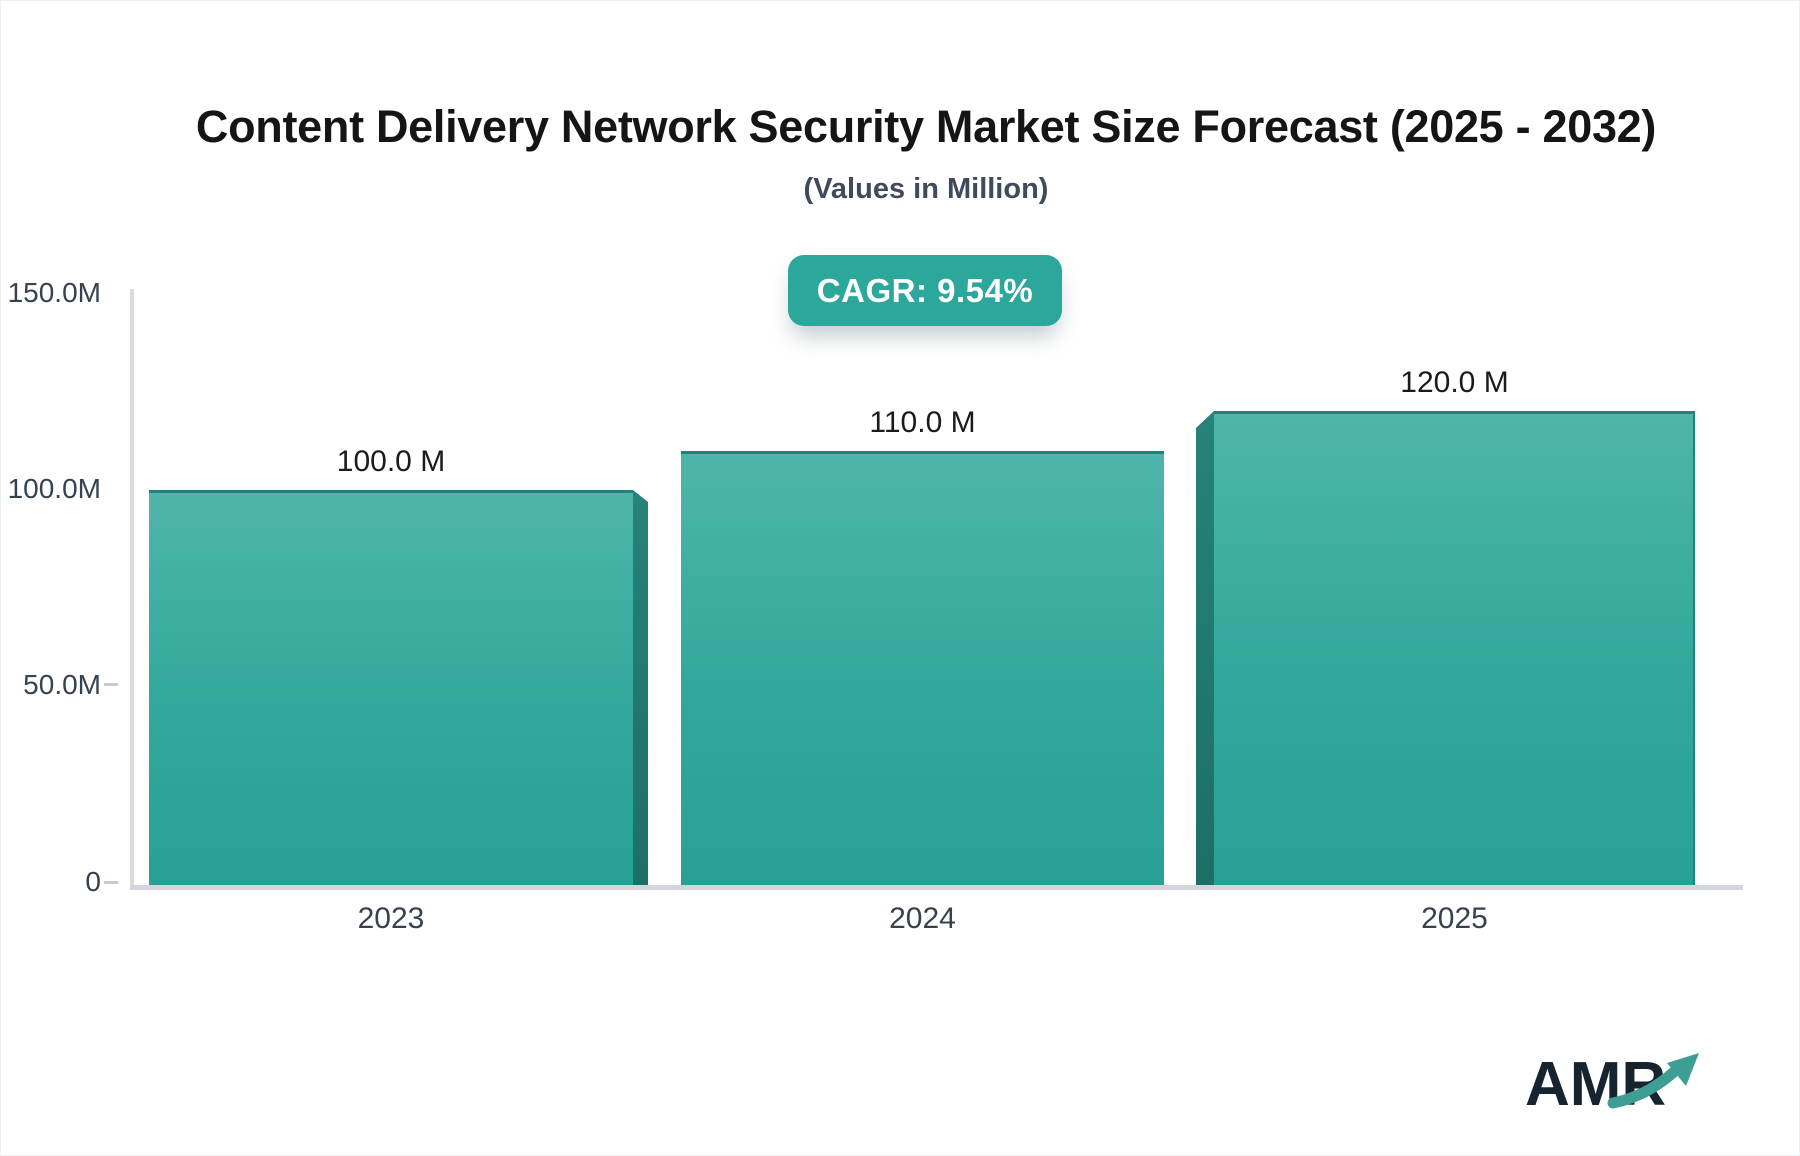 The image size is (1800, 1156). Describe the element at coordinates (111, 684) in the screenshot. I see `y-axis-tick-50m` at that location.